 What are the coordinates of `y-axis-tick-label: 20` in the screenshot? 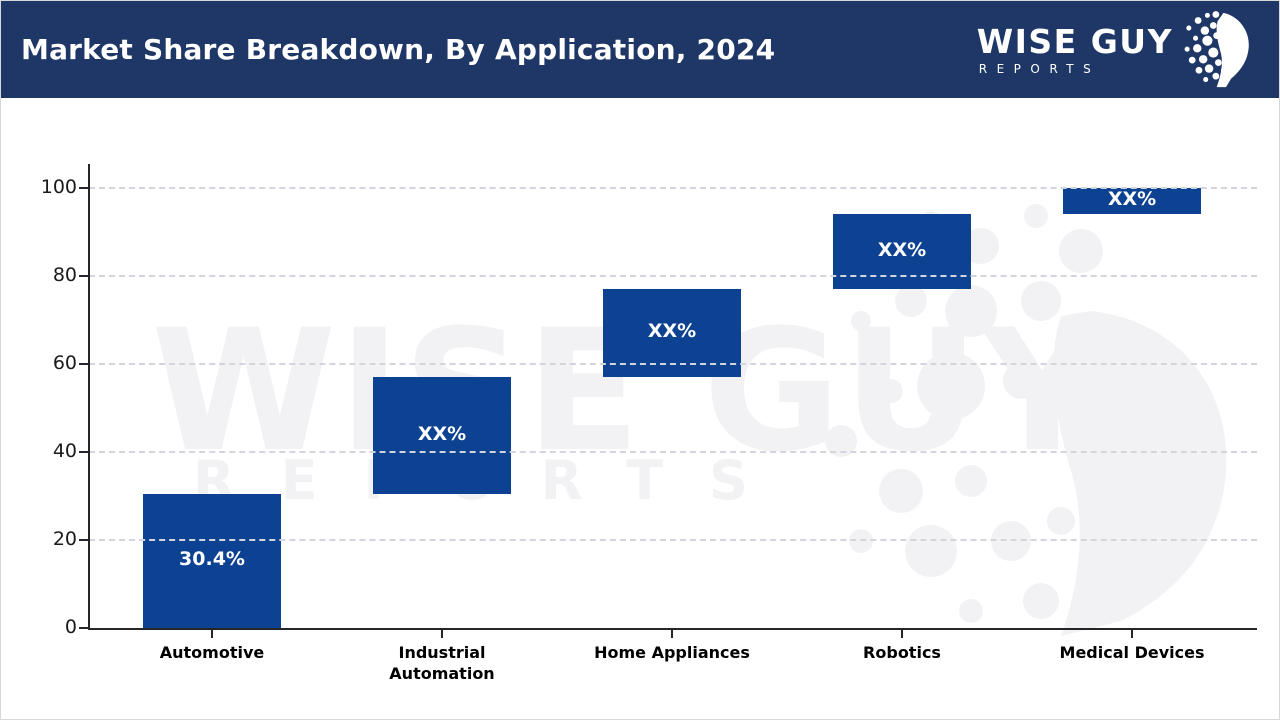 It's located at (64, 539).